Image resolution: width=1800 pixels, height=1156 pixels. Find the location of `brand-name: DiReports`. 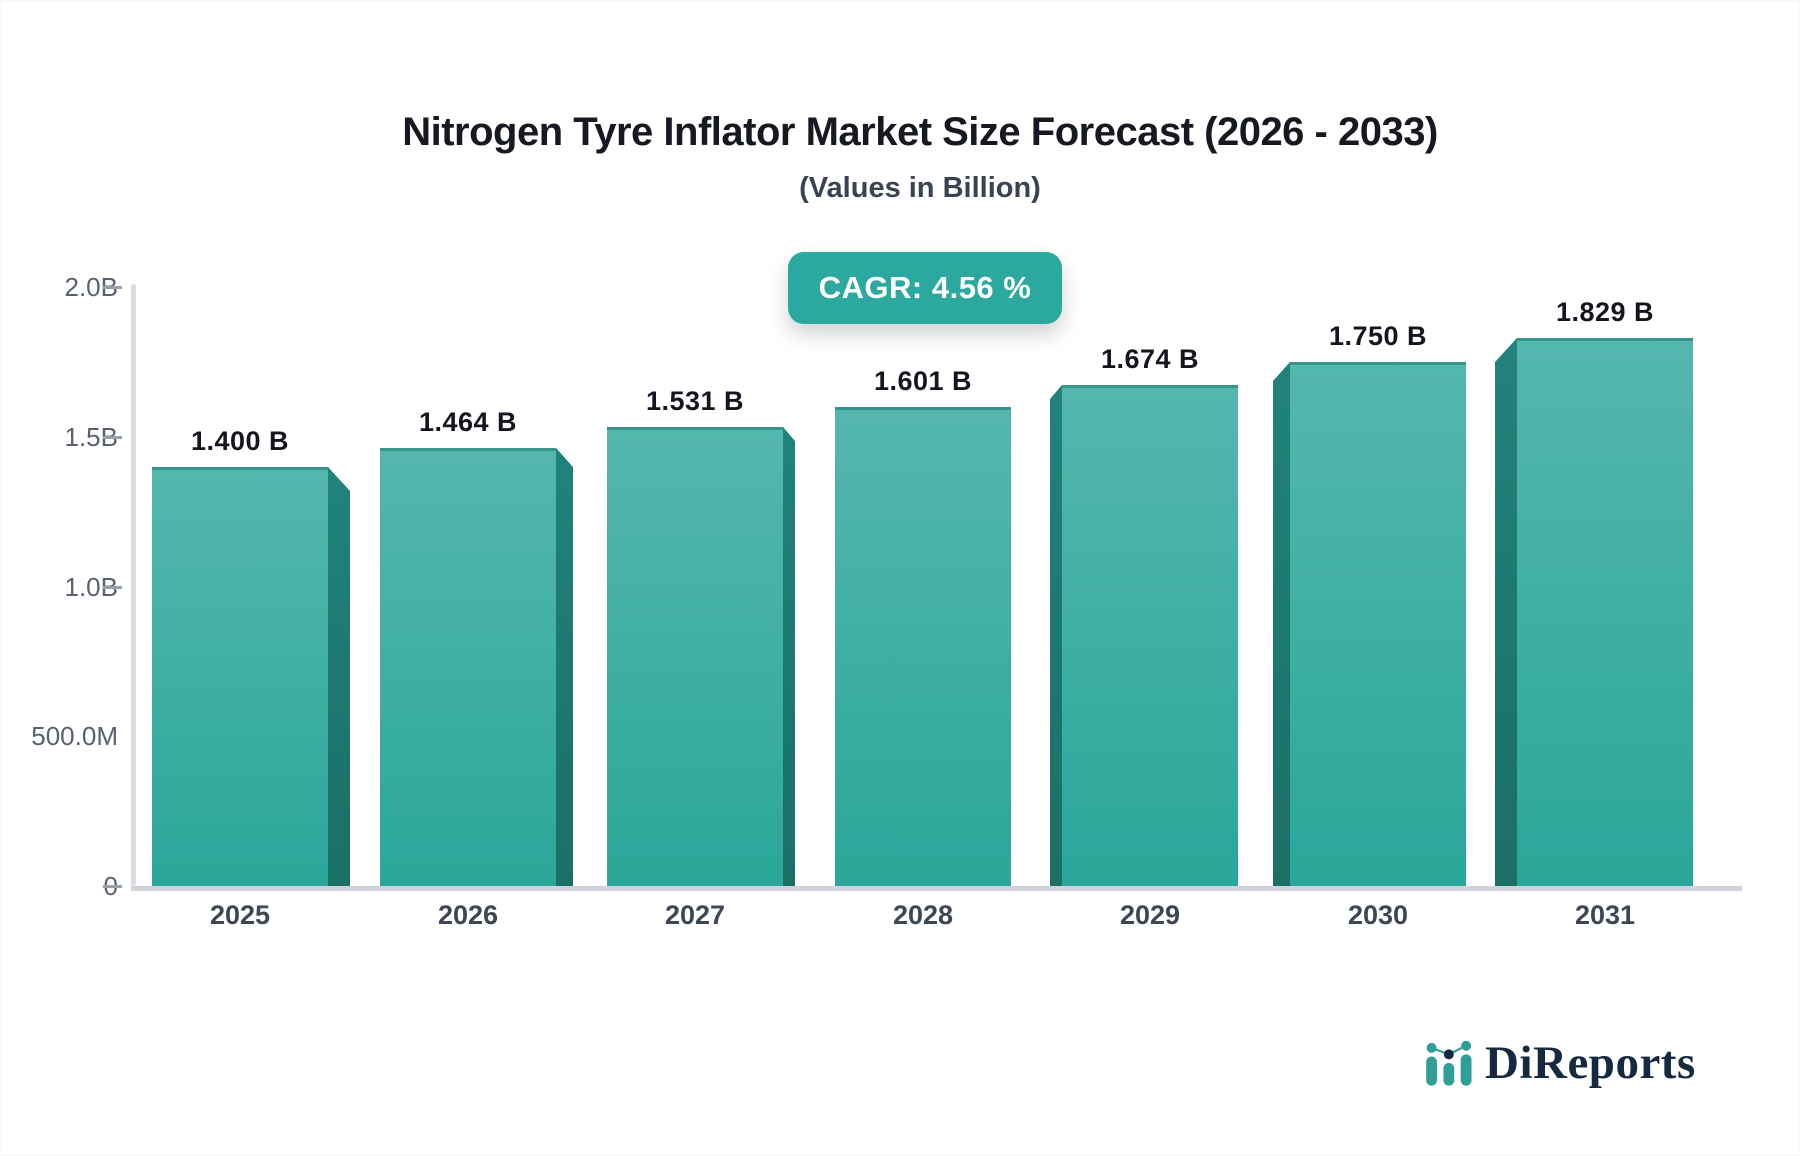

brand-name: DiReports is located at coordinates (1590, 1063).